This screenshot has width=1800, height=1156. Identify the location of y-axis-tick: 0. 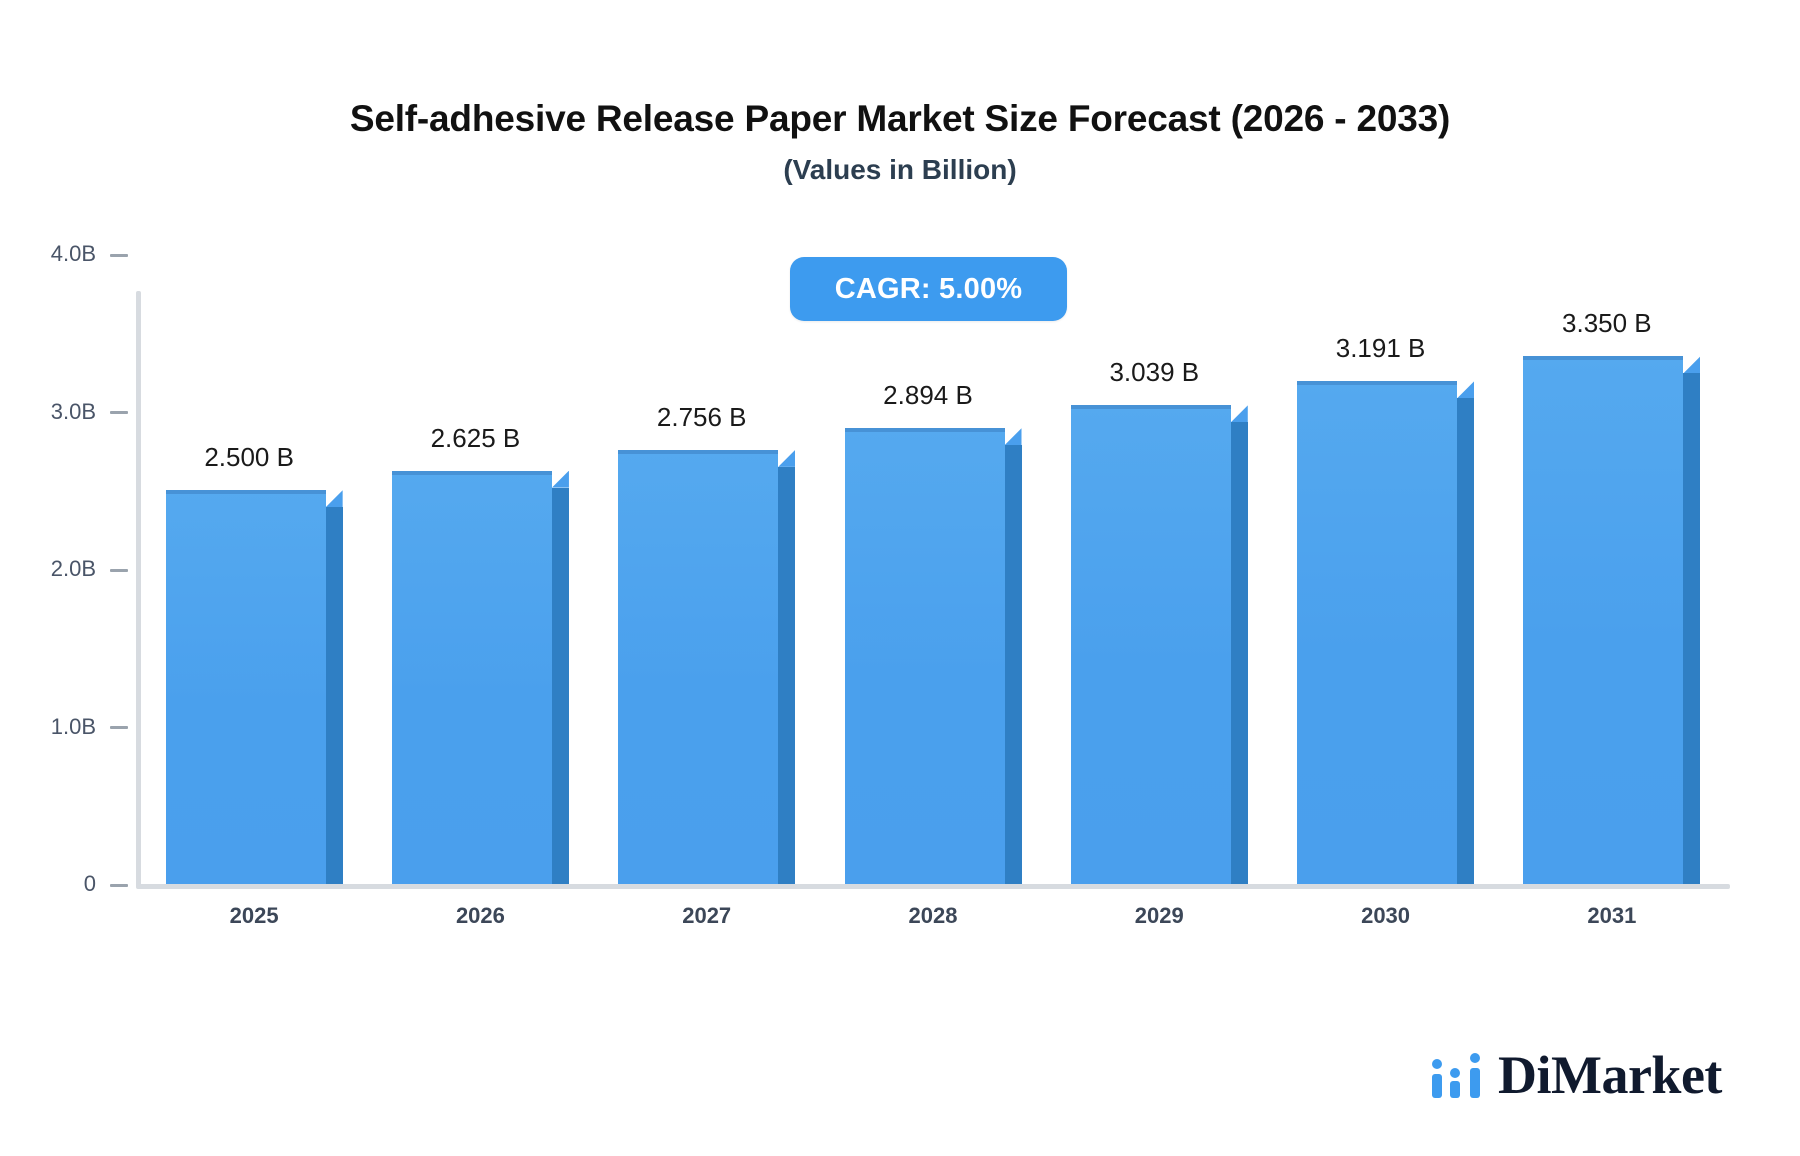
(64, 884).